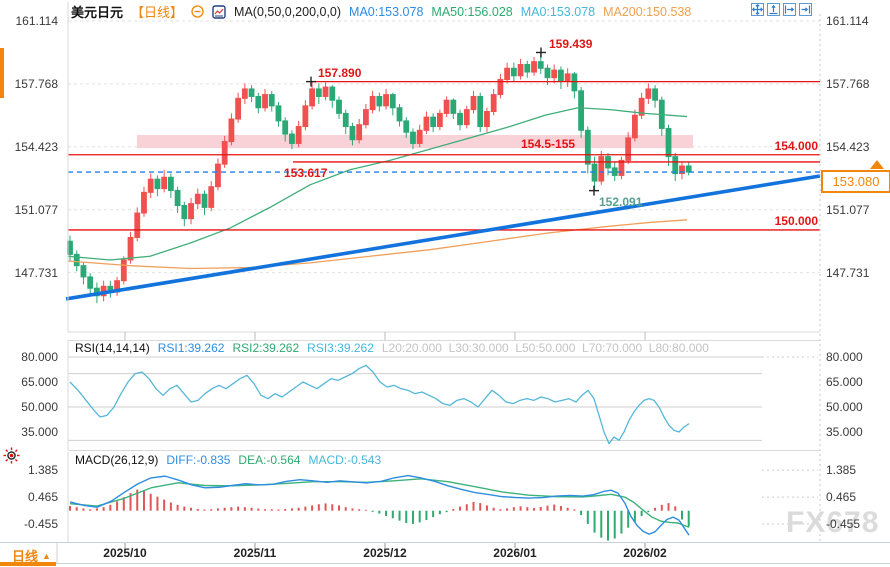 This screenshot has height=567, width=890. What do you see at coordinates (97, 12) in the screenshot?
I see `symbol-title: 美元日元` at bounding box center [97, 12].